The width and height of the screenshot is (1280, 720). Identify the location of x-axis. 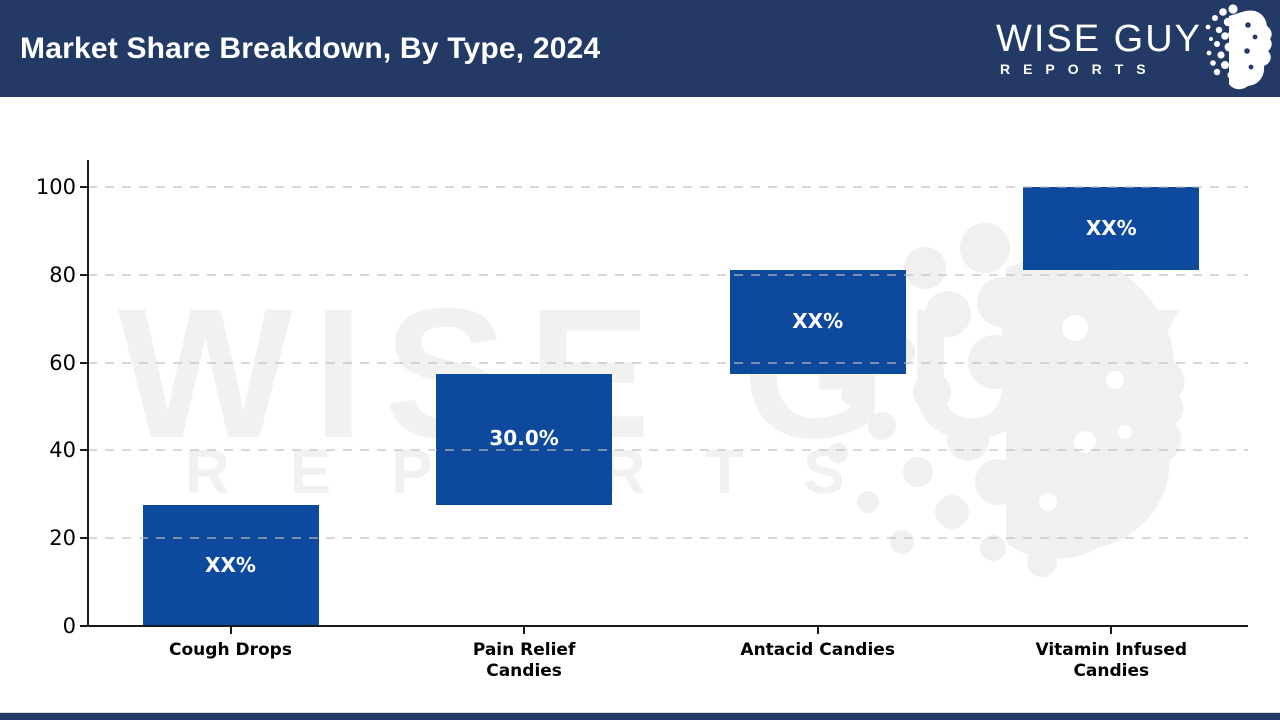
(667, 626).